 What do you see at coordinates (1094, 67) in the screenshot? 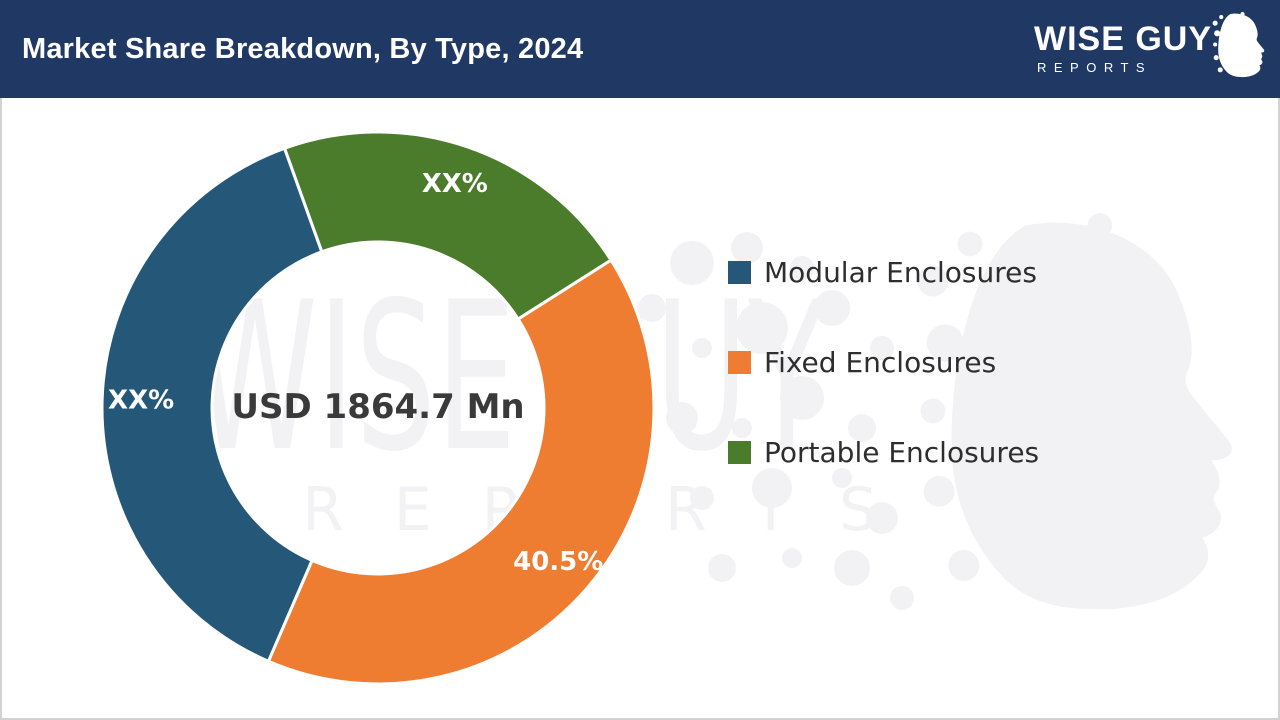
I see `brand-logo-subtext: REPORTS` at bounding box center [1094, 67].